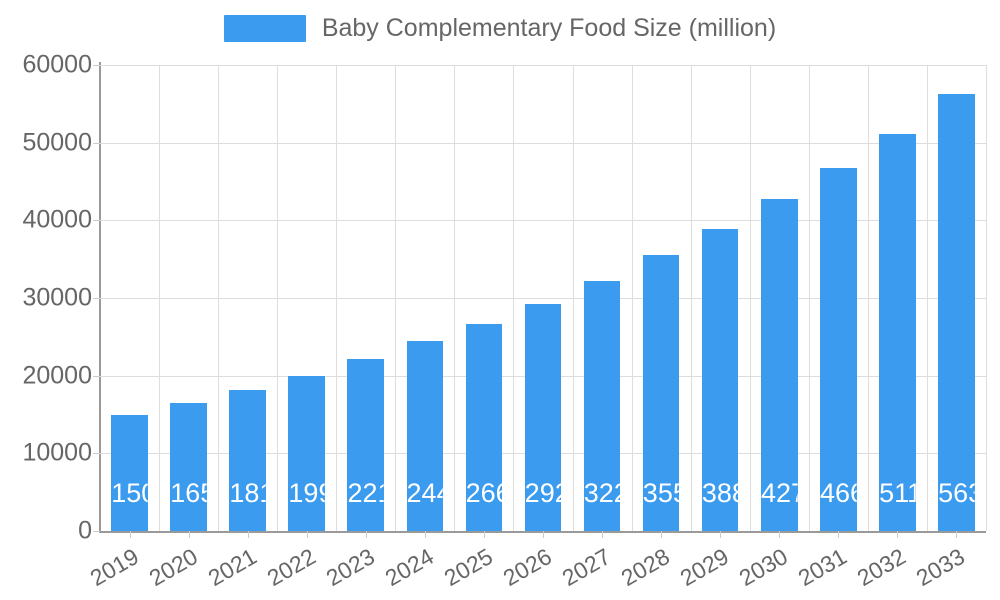 Image resolution: width=1000 pixels, height=600 pixels. Describe the element at coordinates (720, 379) in the screenshot. I see `bar: 38890` at that location.